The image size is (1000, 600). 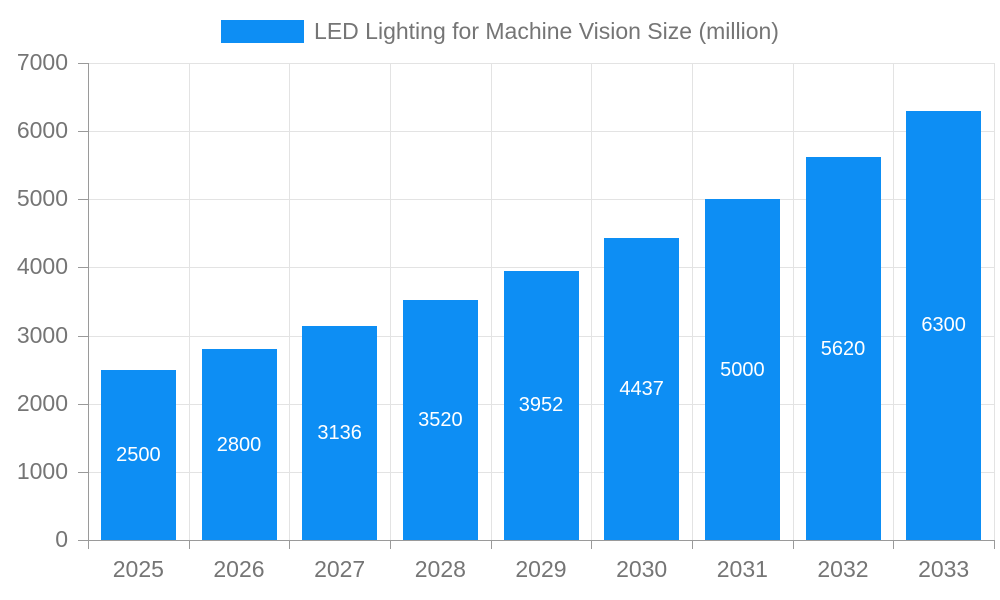 I want to click on bar-value-label: 2800, so click(x=239, y=444).